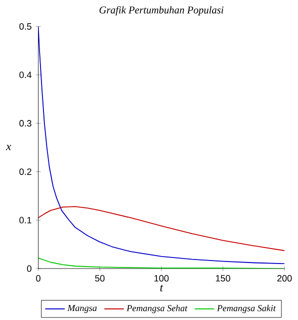 This screenshot has height=320, width=298. I want to click on chart-title: Grafik Pertumbuhan Populasi, so click(161, 11).